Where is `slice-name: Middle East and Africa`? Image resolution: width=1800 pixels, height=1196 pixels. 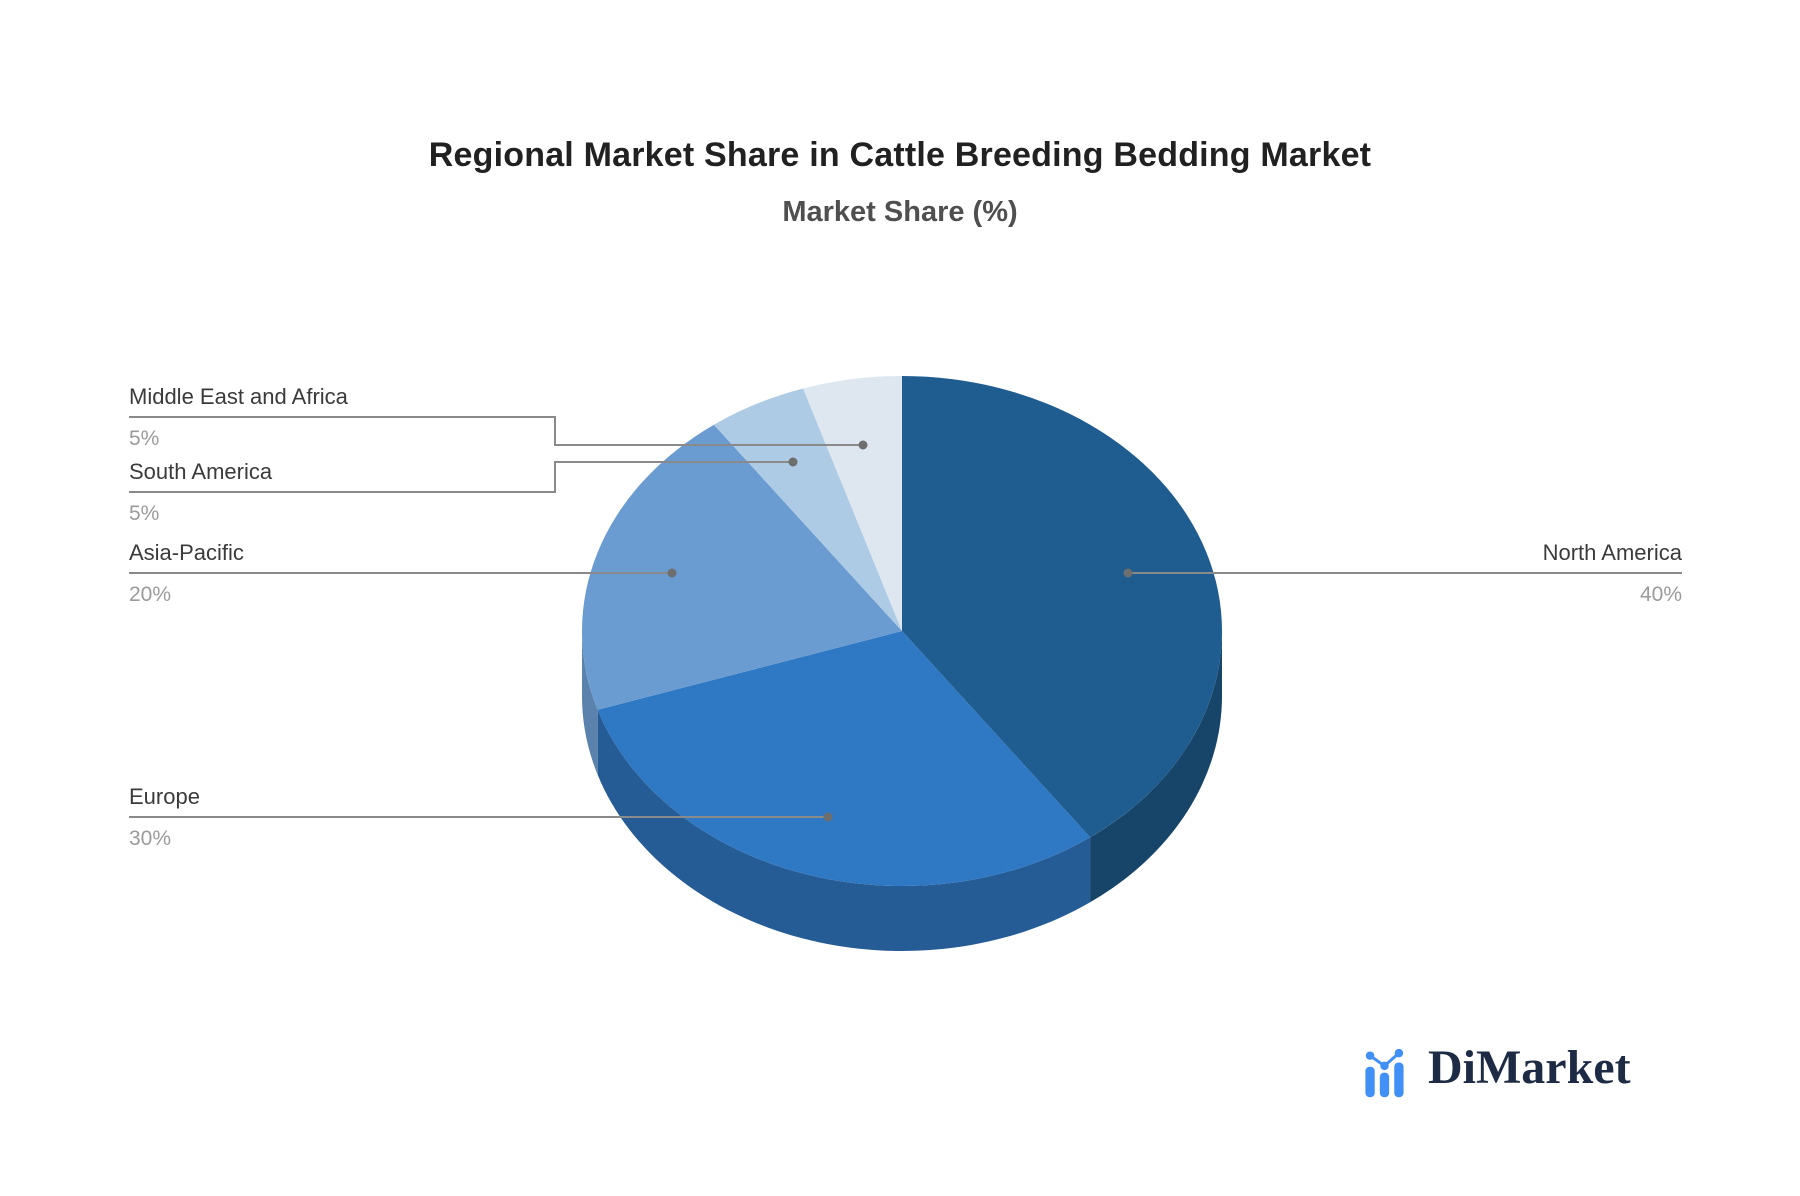 slice-name: Middle East and Africa is located at coordinates (238, 396).